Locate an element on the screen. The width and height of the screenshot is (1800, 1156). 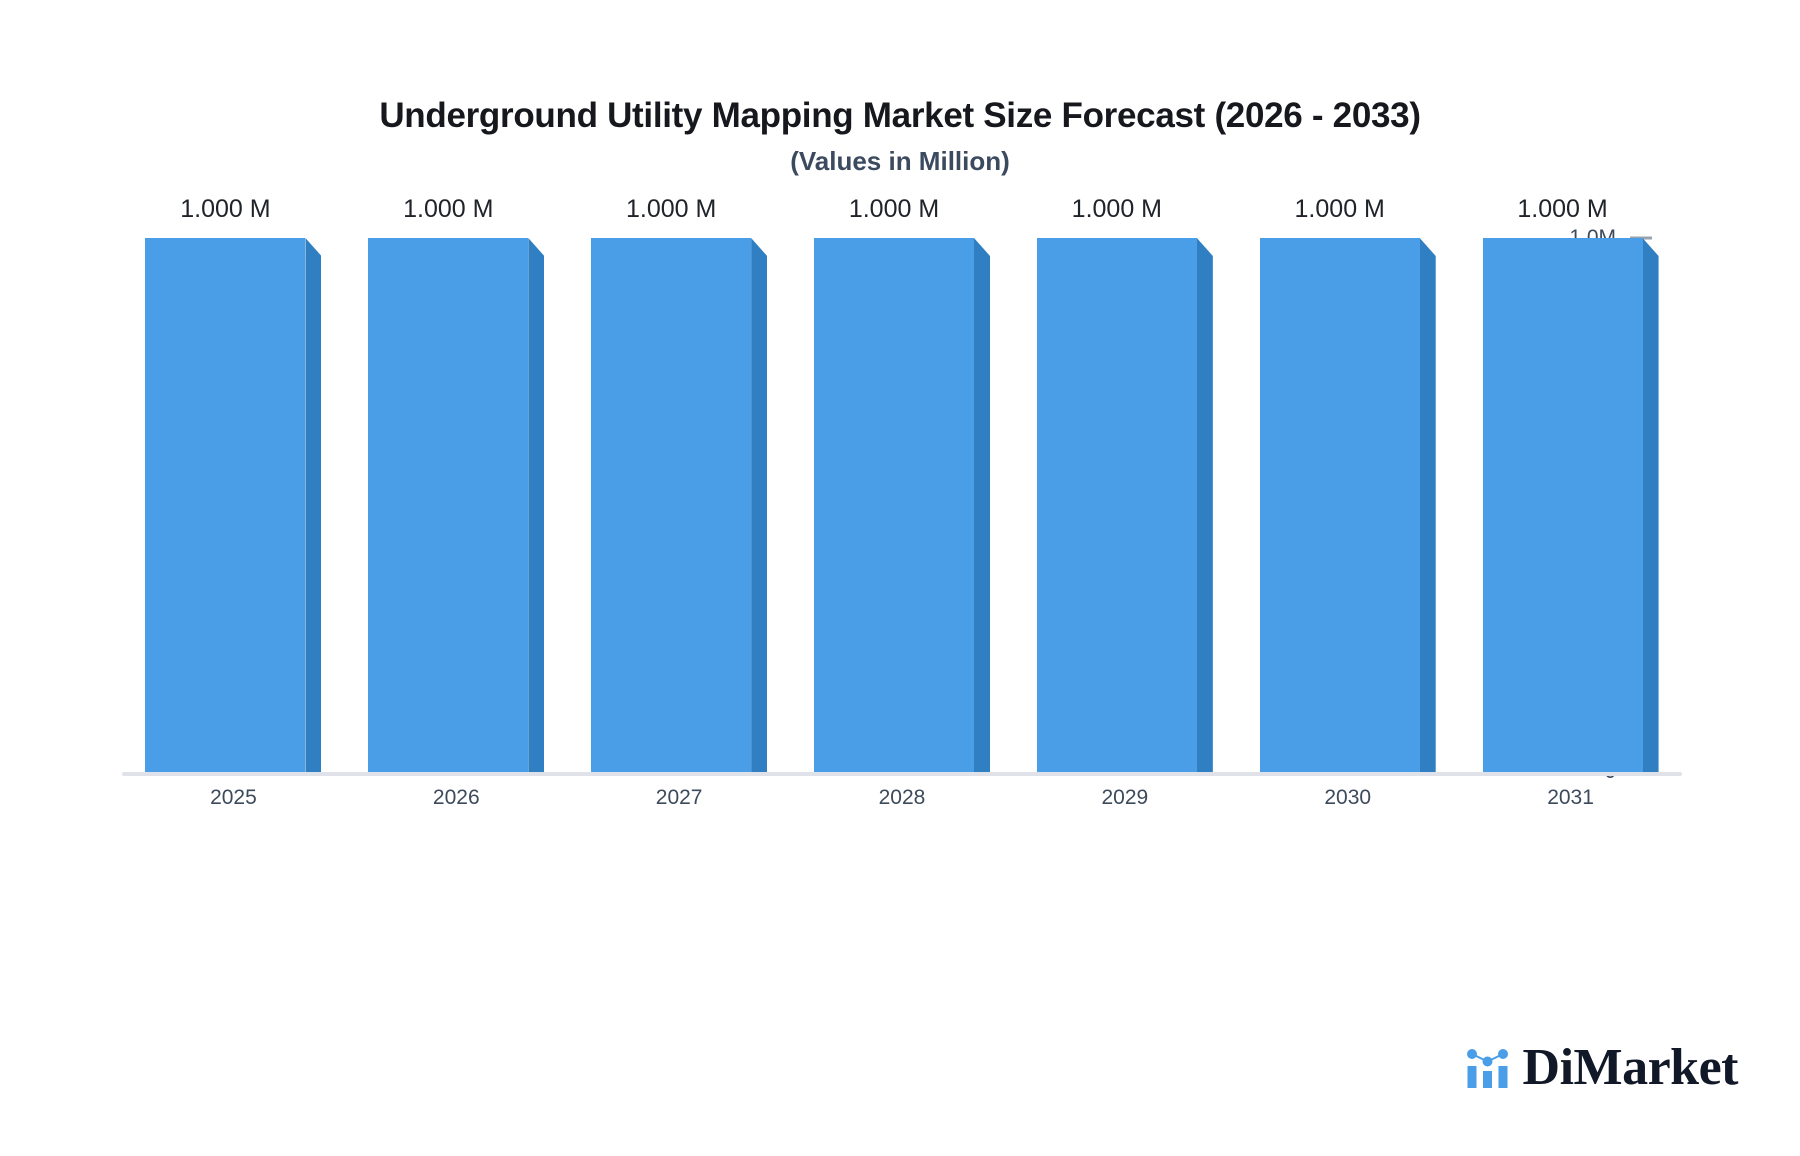
chart-subtitle: (Values in Million) is located at coordinates (900, 161).